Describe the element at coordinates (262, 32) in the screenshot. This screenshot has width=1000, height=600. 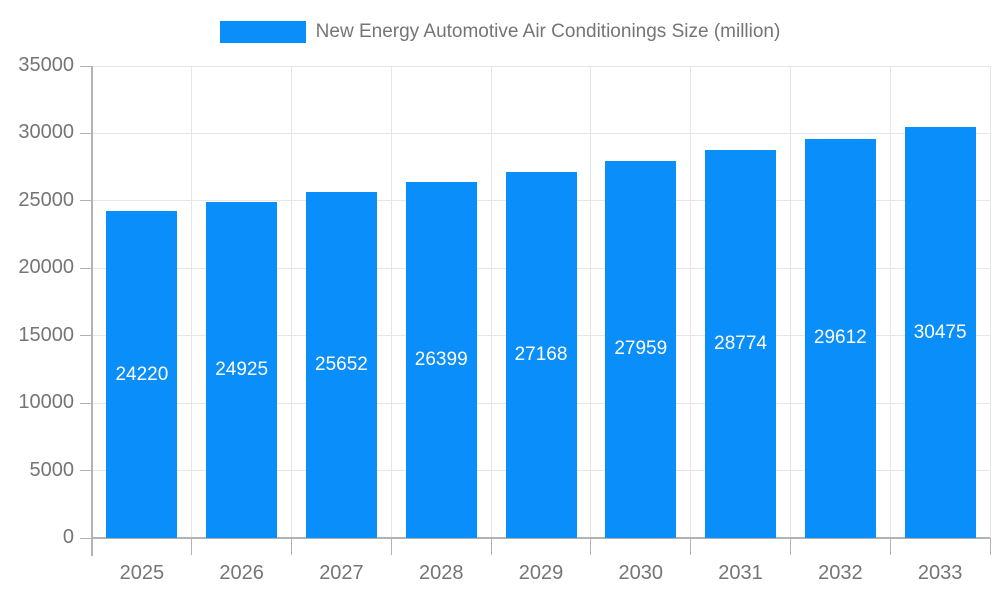
I see `legend-swatch` at that location.